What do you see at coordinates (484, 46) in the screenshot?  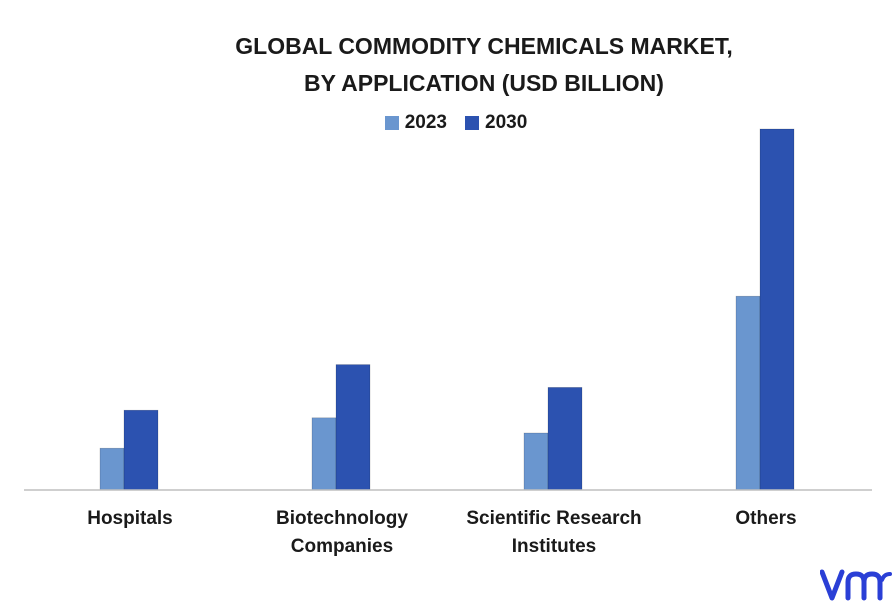 I see `chart-title-line-1: GLOBAL COMMODITY CHEMICALS MARKET,` at bounding box center [484, 46].